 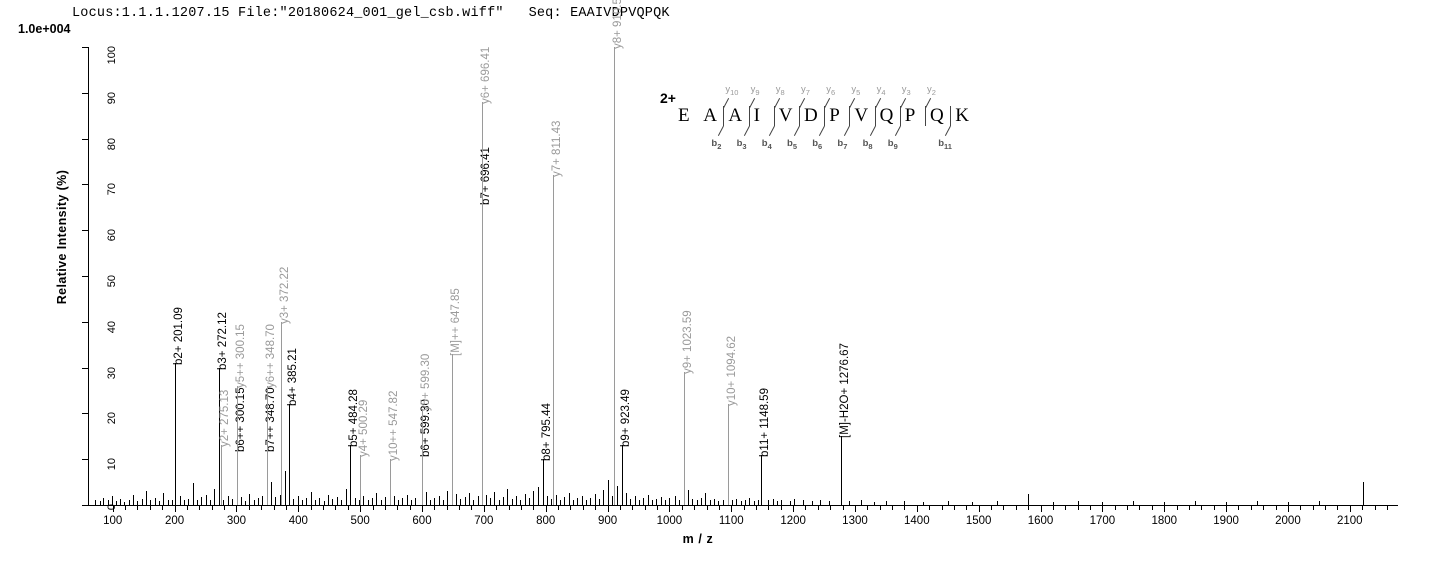 What do you see at coordinates (236, 521) in the screenshot?
I see `x-axis-tick-label: 300` at bounding box center [236, 521].